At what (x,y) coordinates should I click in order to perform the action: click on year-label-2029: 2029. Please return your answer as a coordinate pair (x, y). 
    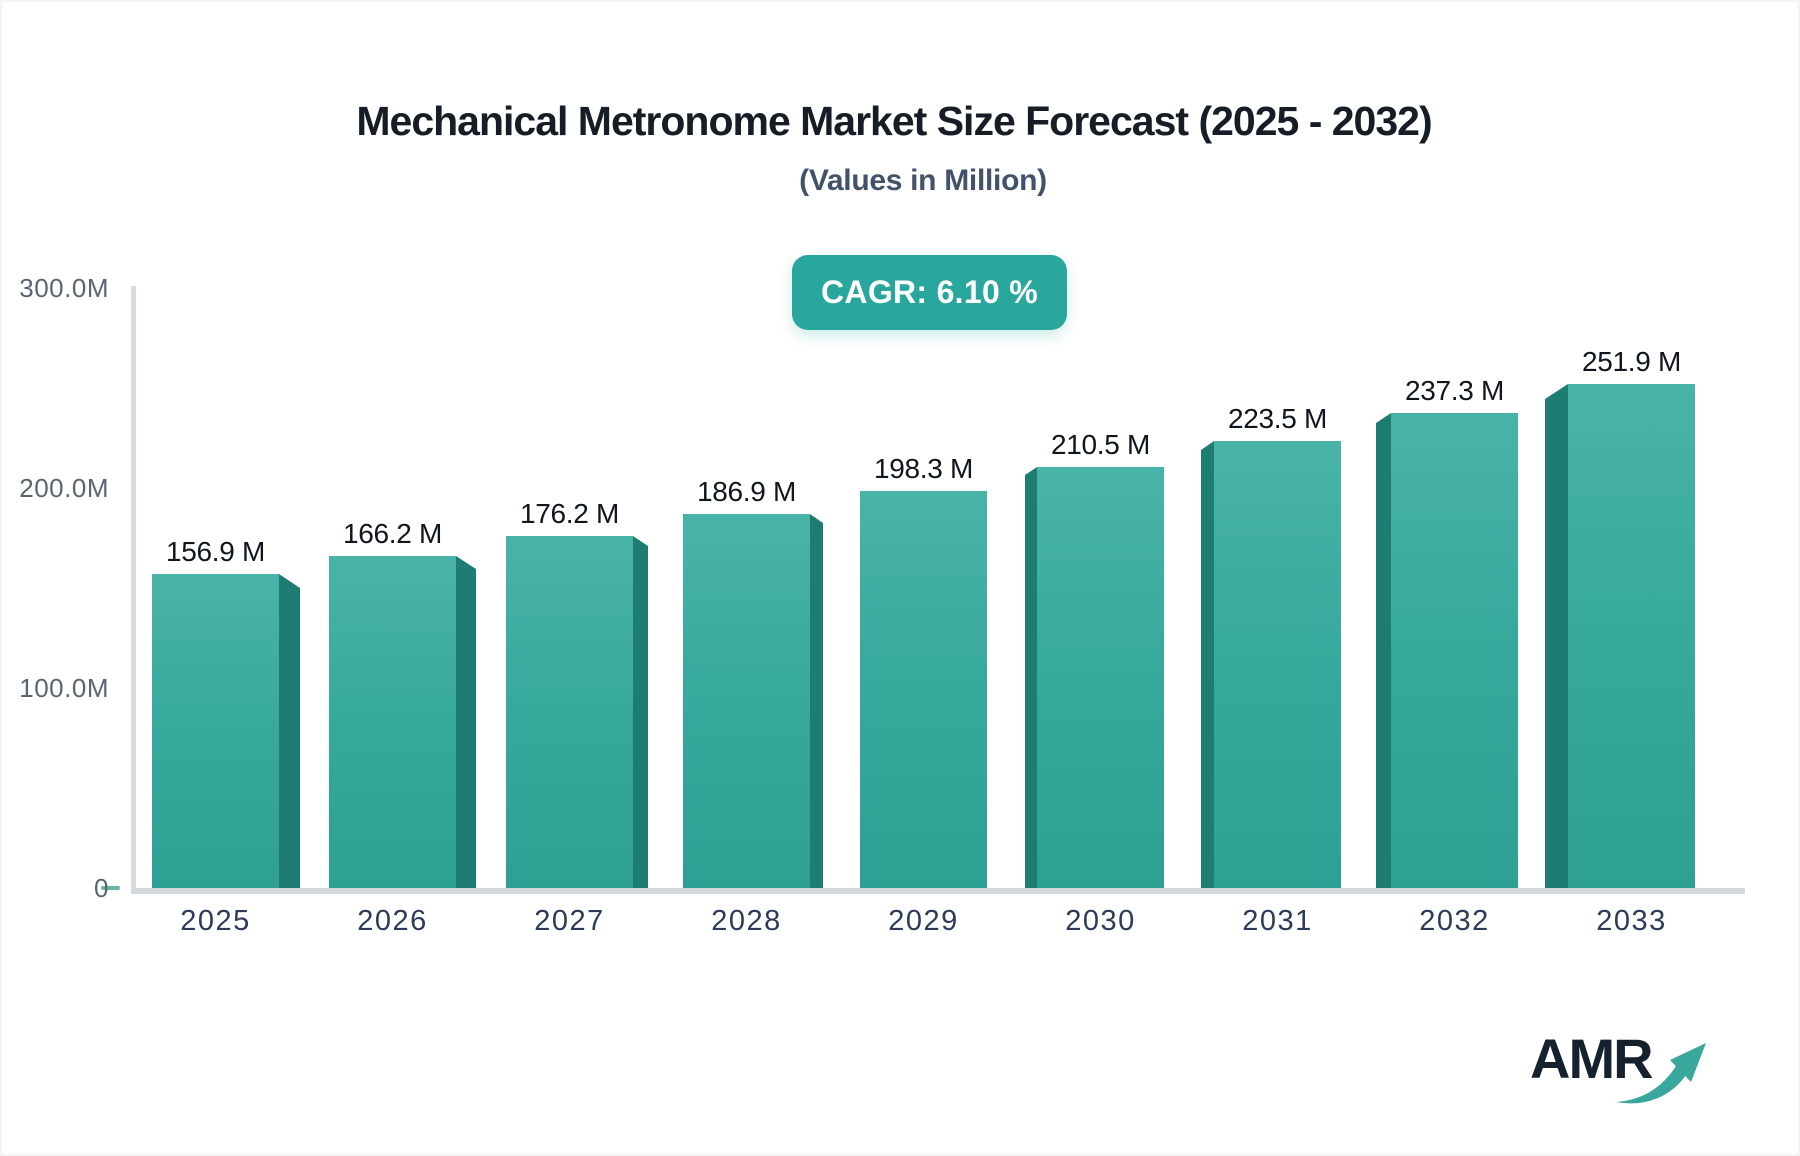
    Looking at the image, I should click on (923, 921).